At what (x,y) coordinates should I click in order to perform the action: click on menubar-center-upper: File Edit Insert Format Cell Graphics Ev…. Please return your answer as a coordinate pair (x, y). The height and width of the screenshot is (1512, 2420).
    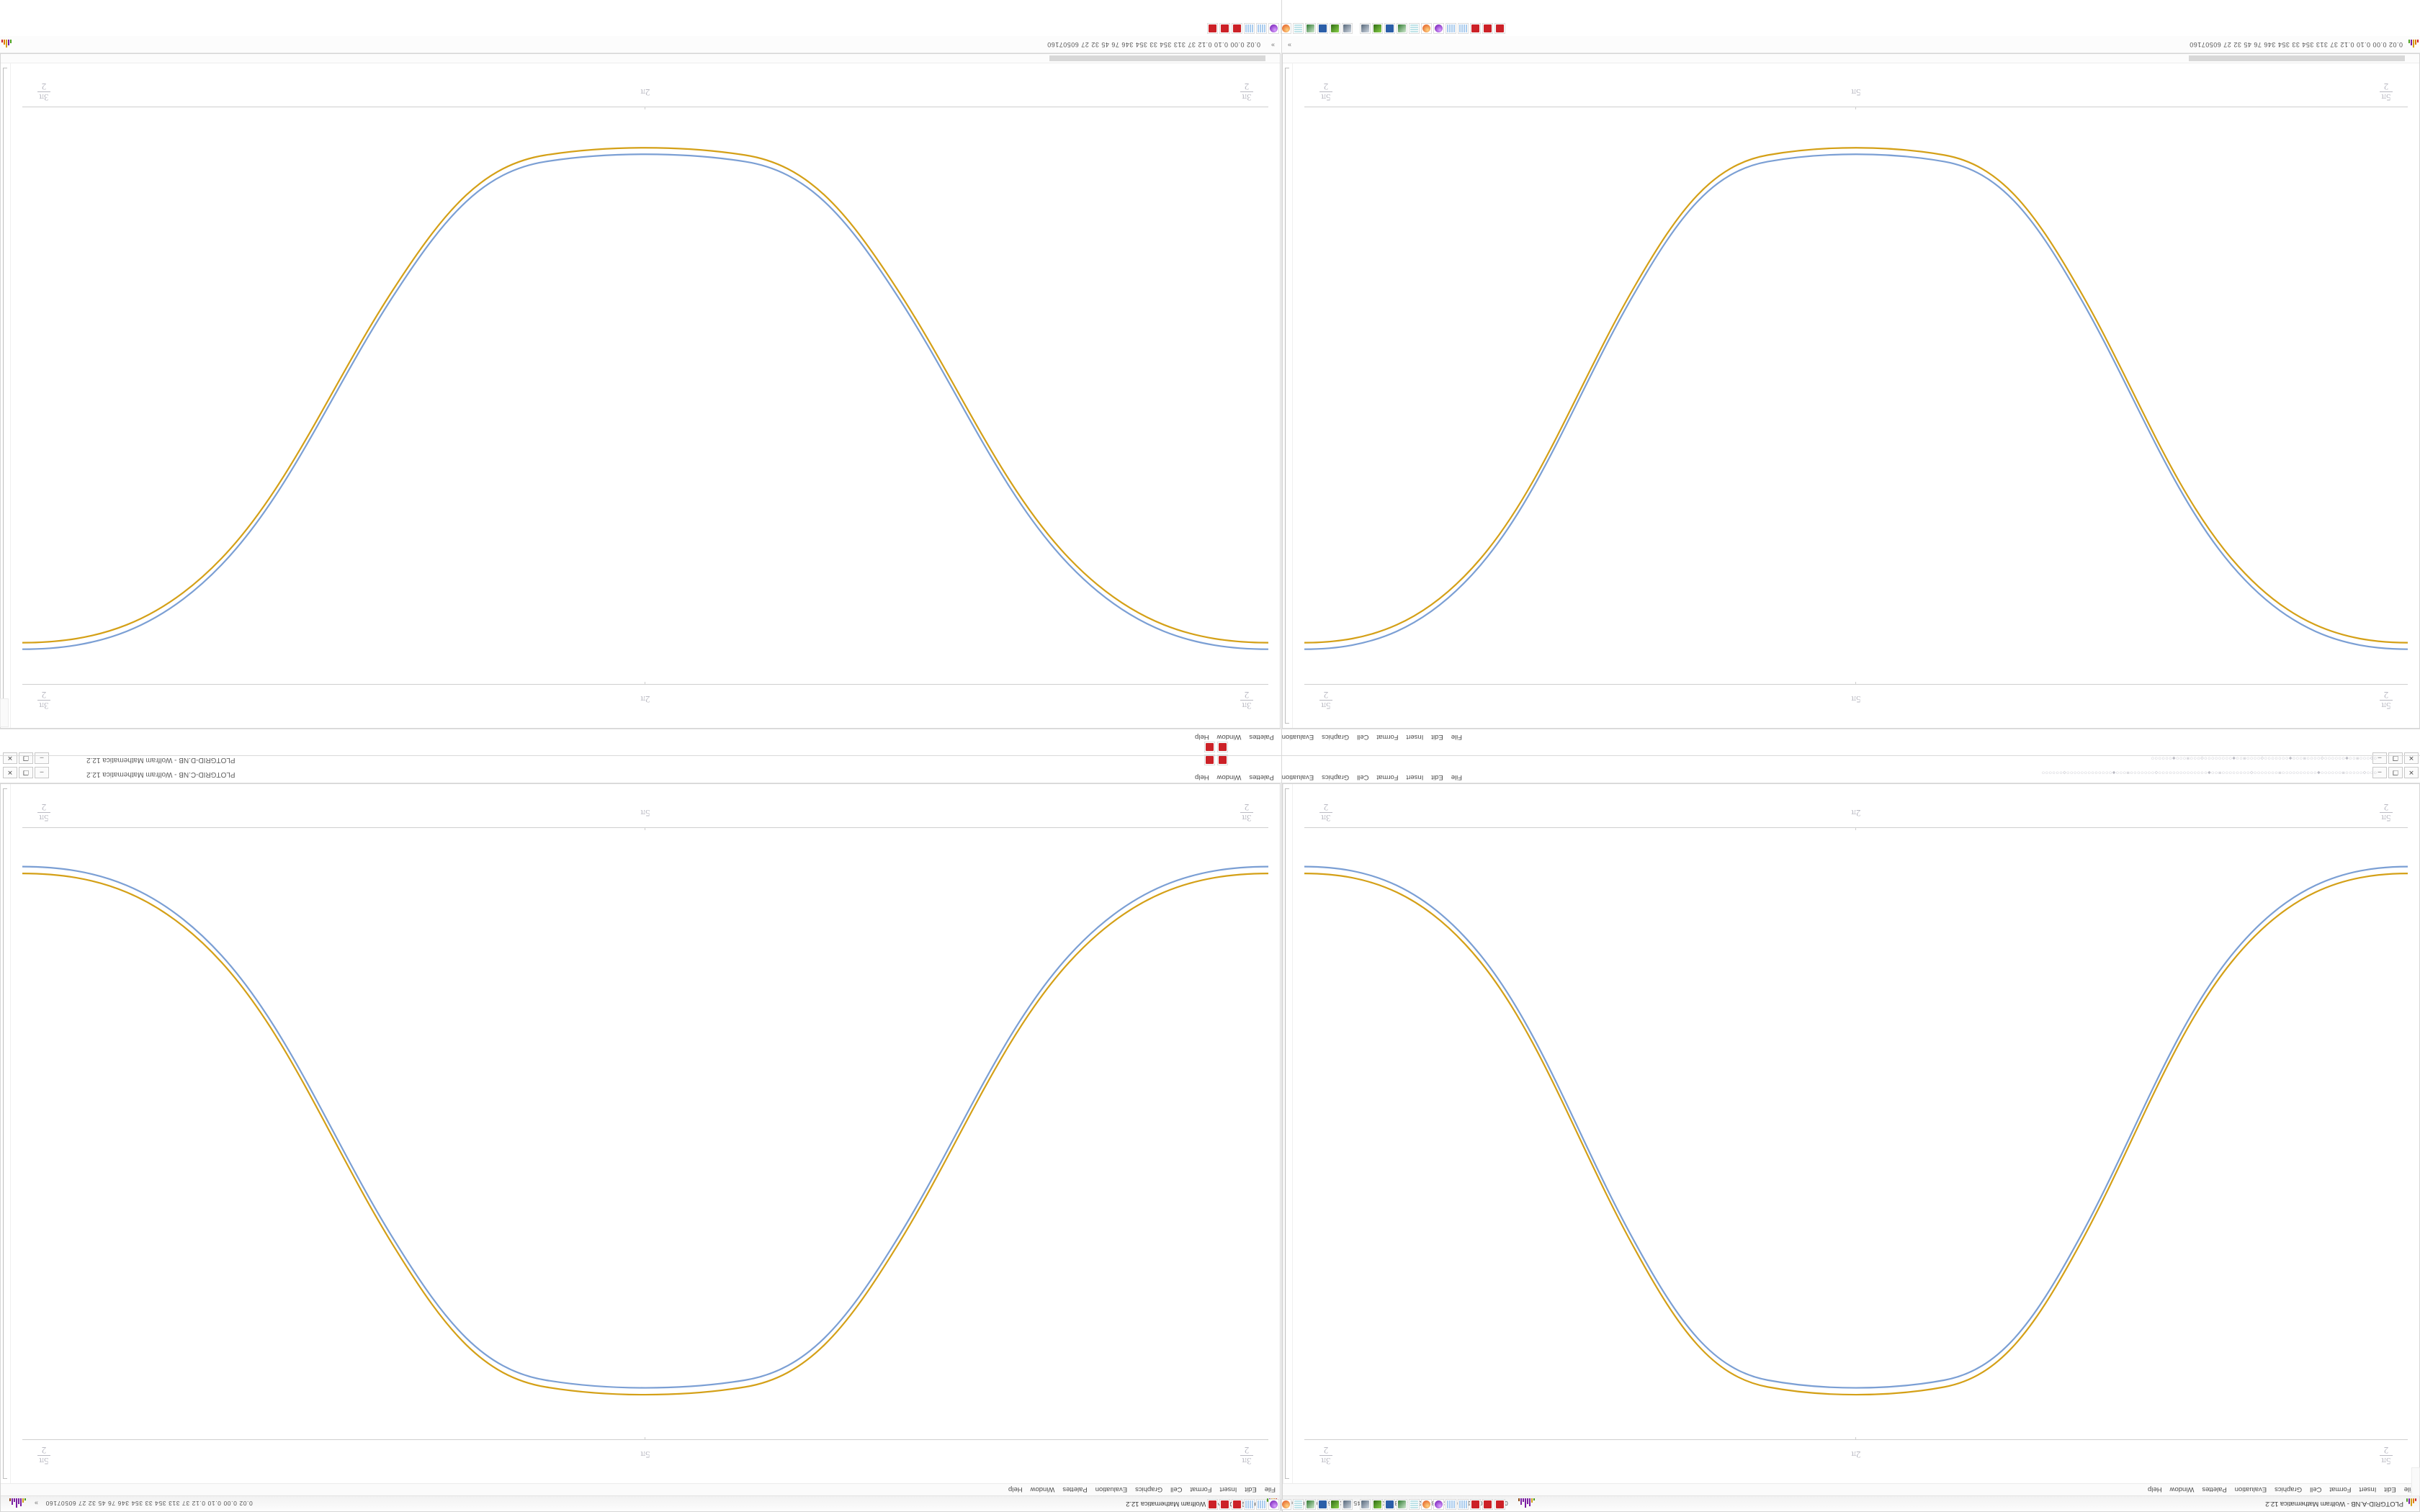
    Looking at the image, I should click on (1328, 777).